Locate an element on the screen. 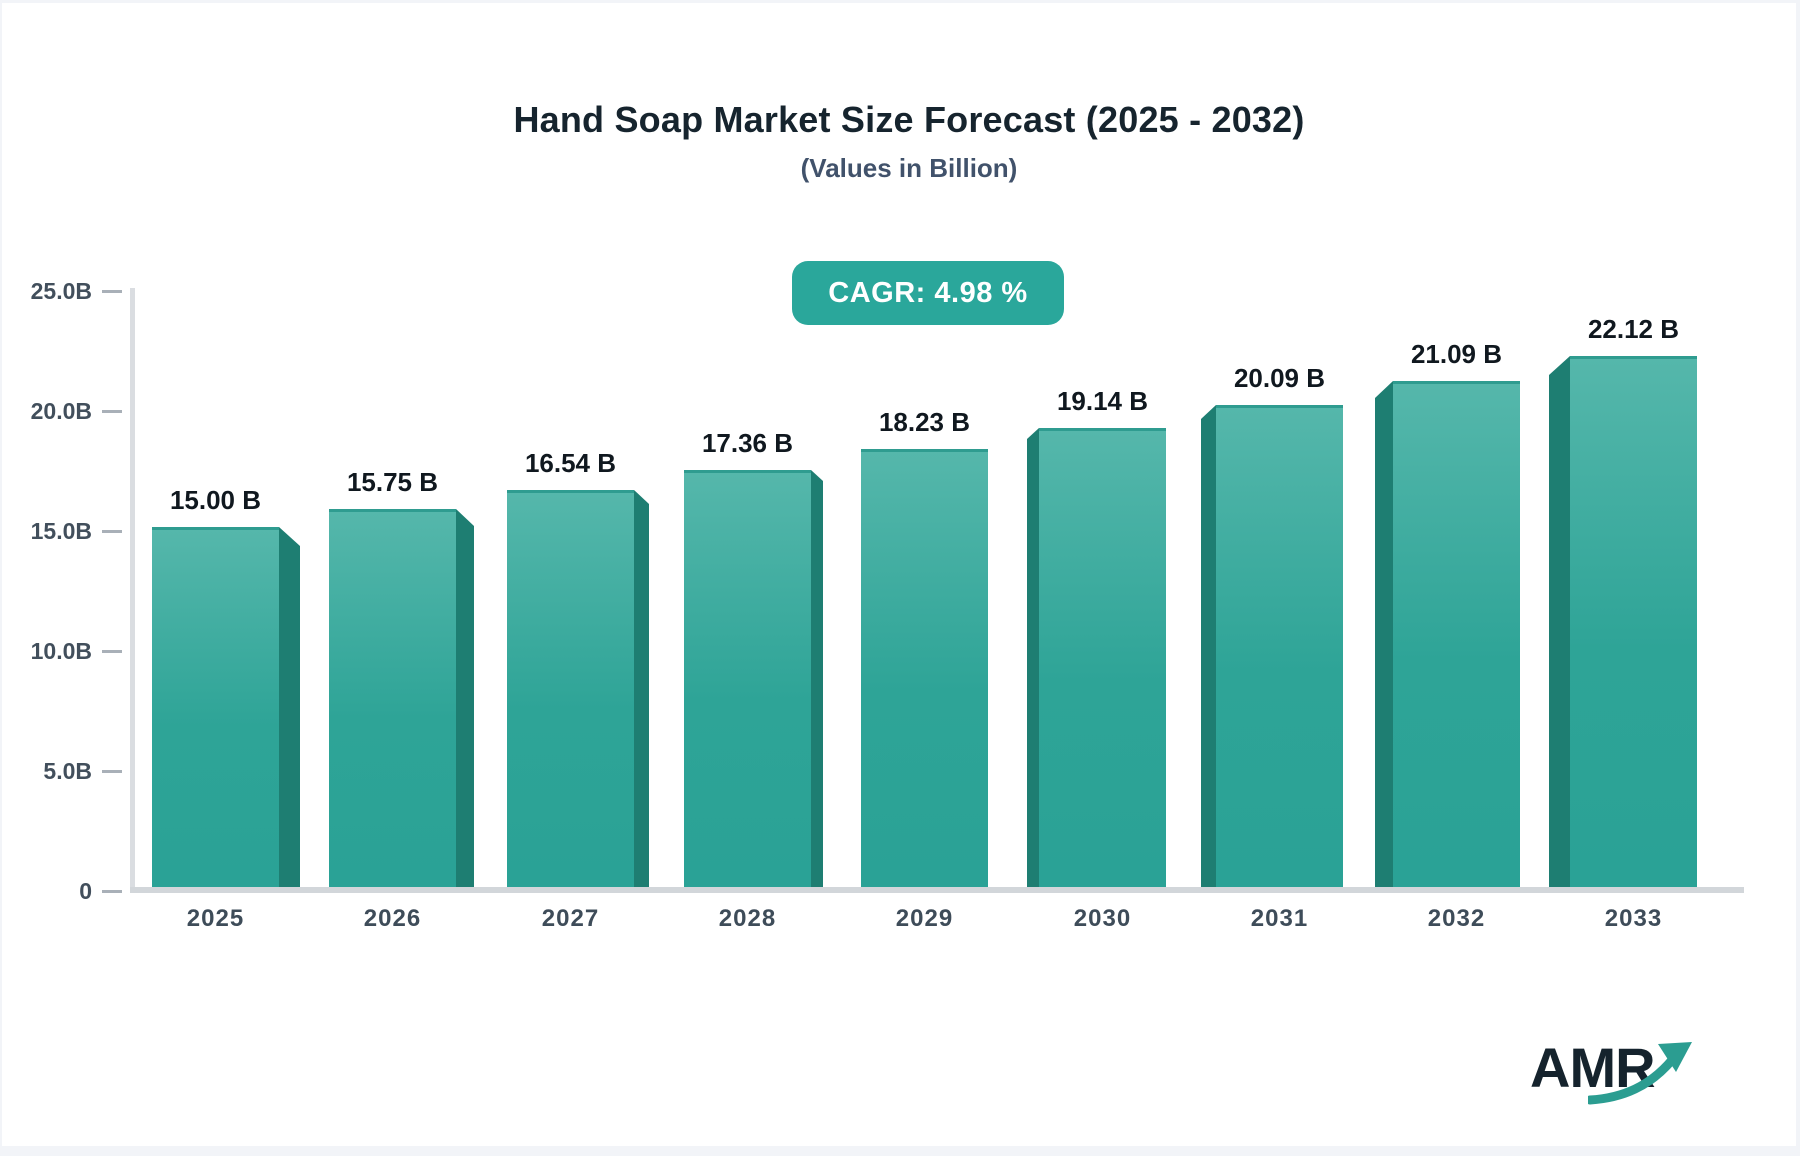 This screenshot has height=1156, width=1800. bar-value-label: 15.75 B is located at coordinates (392, 482).